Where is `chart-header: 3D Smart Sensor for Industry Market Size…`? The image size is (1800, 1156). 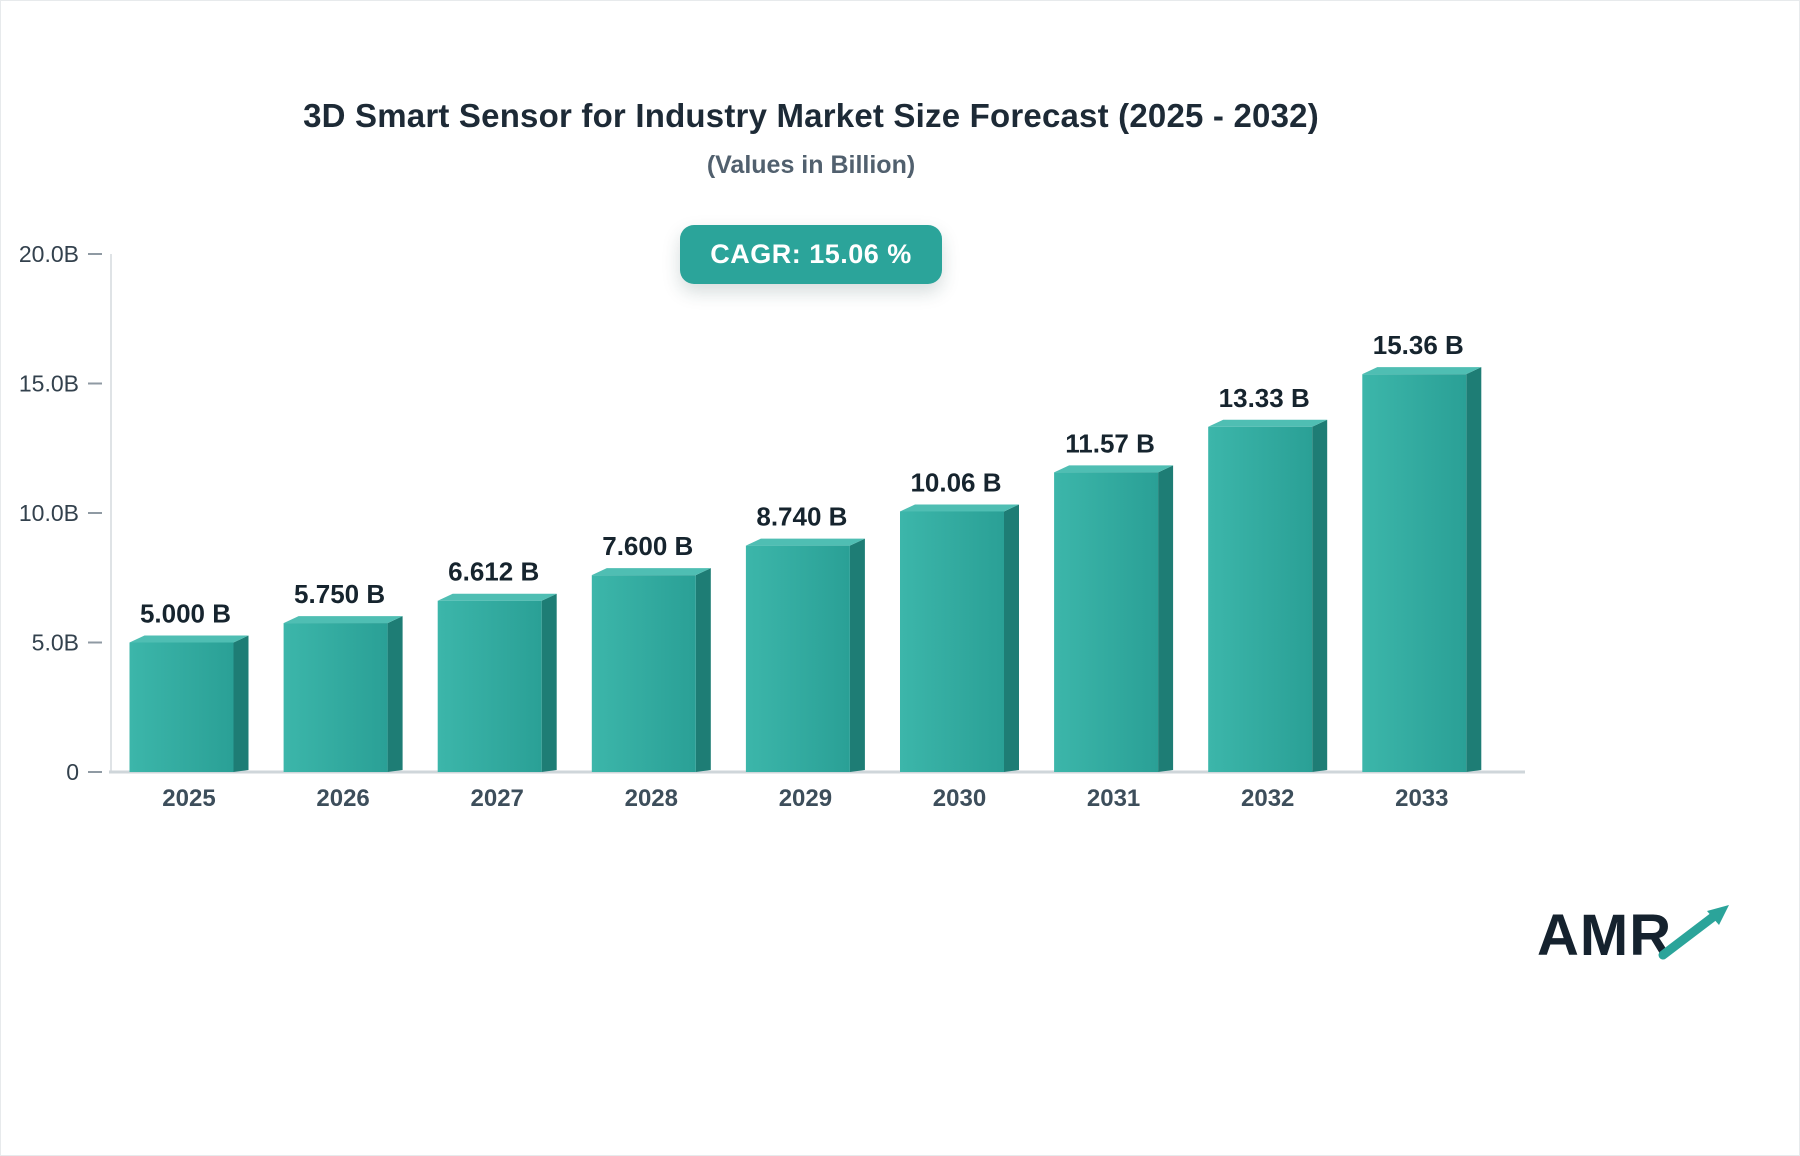
chart-header: 3D Smart Sensor for Industry Market Size… is located at coordinates (811, 138).